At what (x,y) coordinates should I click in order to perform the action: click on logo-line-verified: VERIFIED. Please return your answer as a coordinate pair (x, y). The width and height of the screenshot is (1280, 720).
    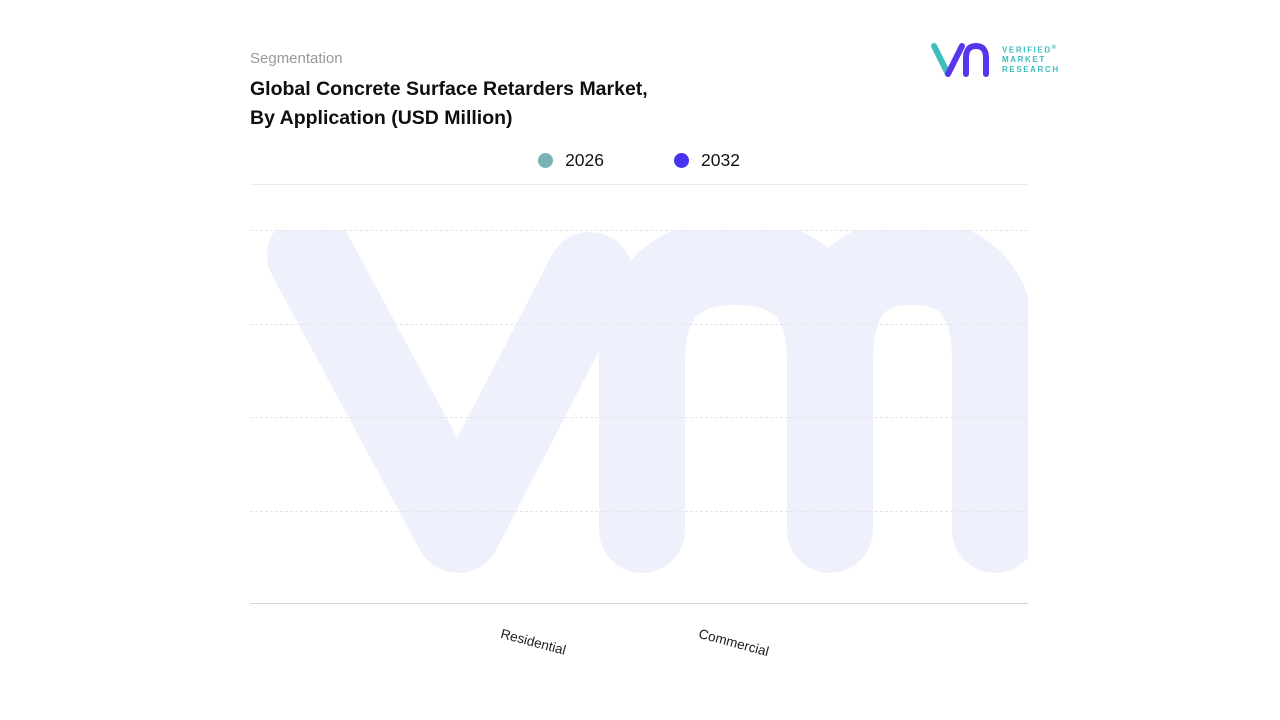
    Looking at the image, I should click on (1027, 50).